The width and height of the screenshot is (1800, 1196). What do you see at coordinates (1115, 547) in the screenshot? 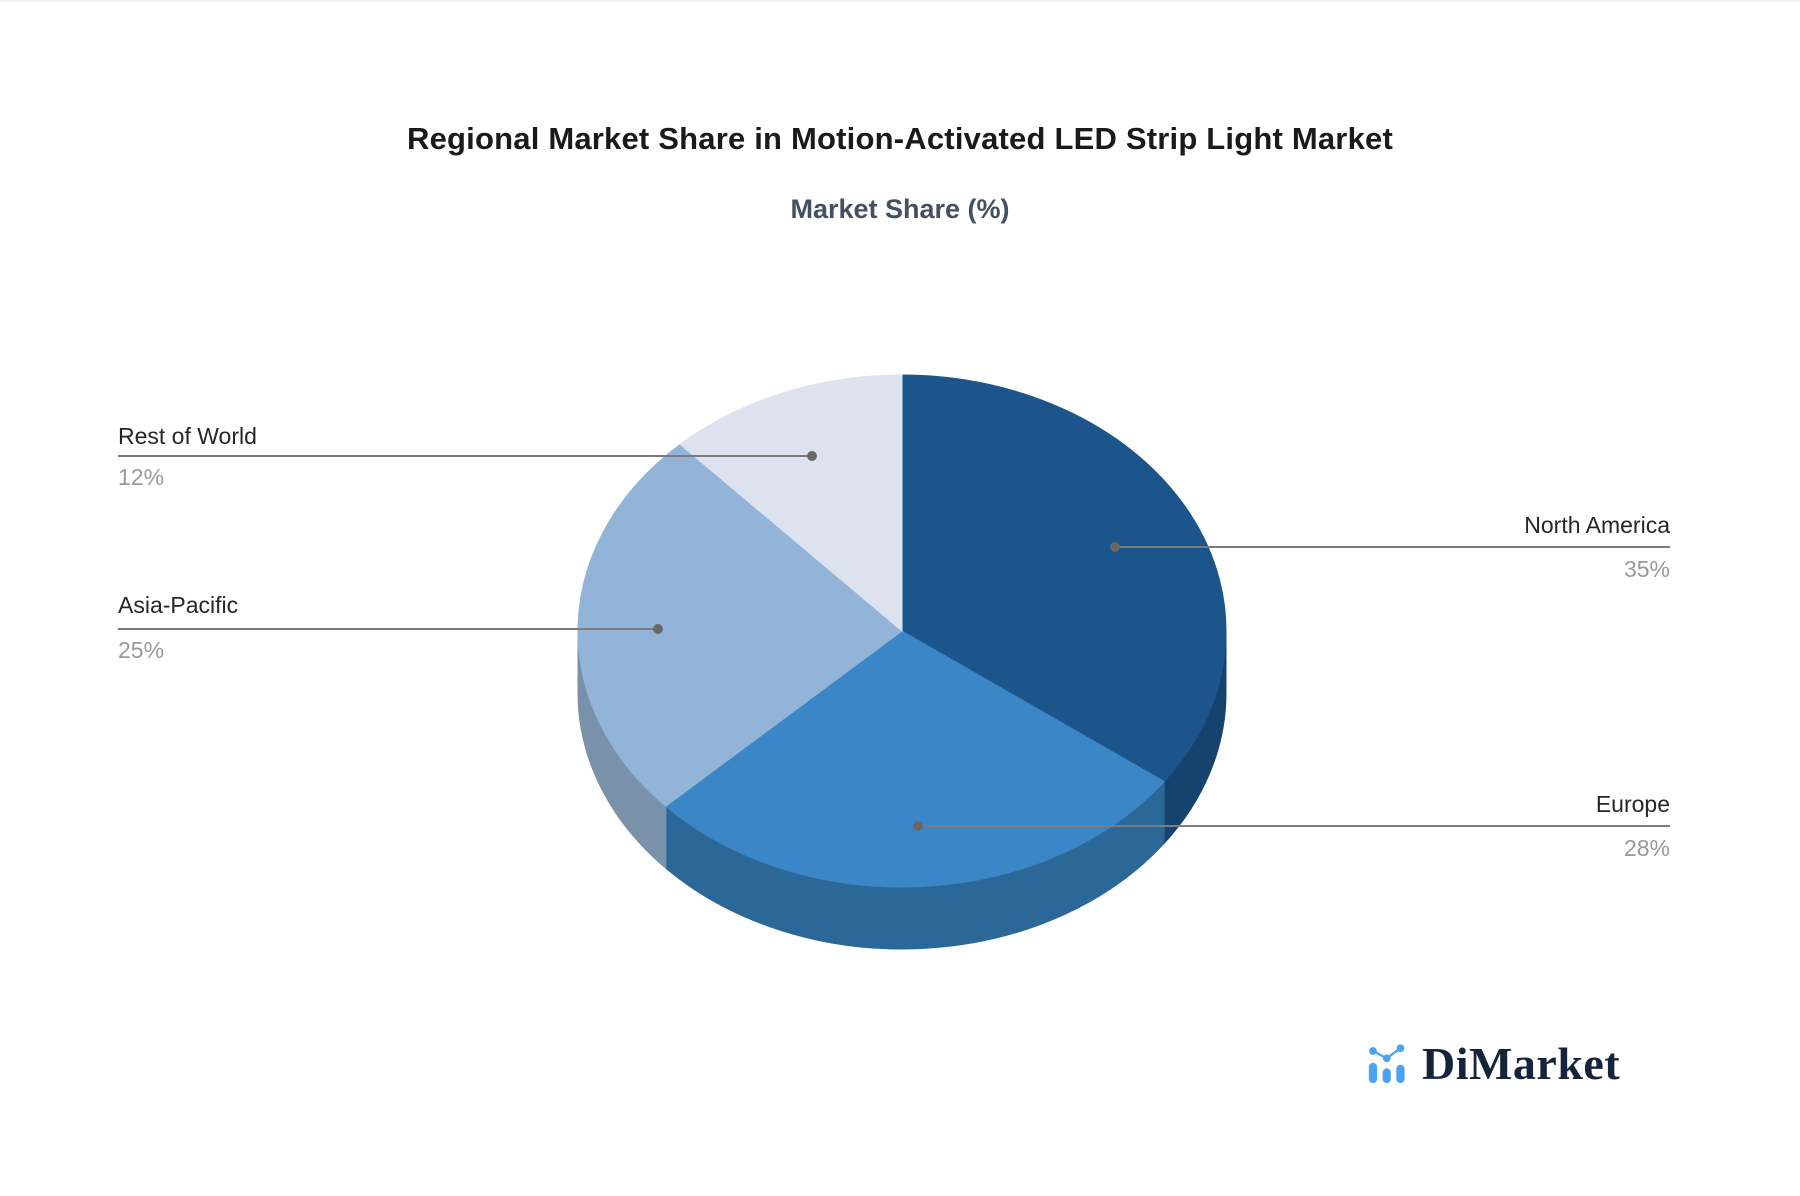
I see `leader-dot-north-america` at bounding box center [1115, 547].